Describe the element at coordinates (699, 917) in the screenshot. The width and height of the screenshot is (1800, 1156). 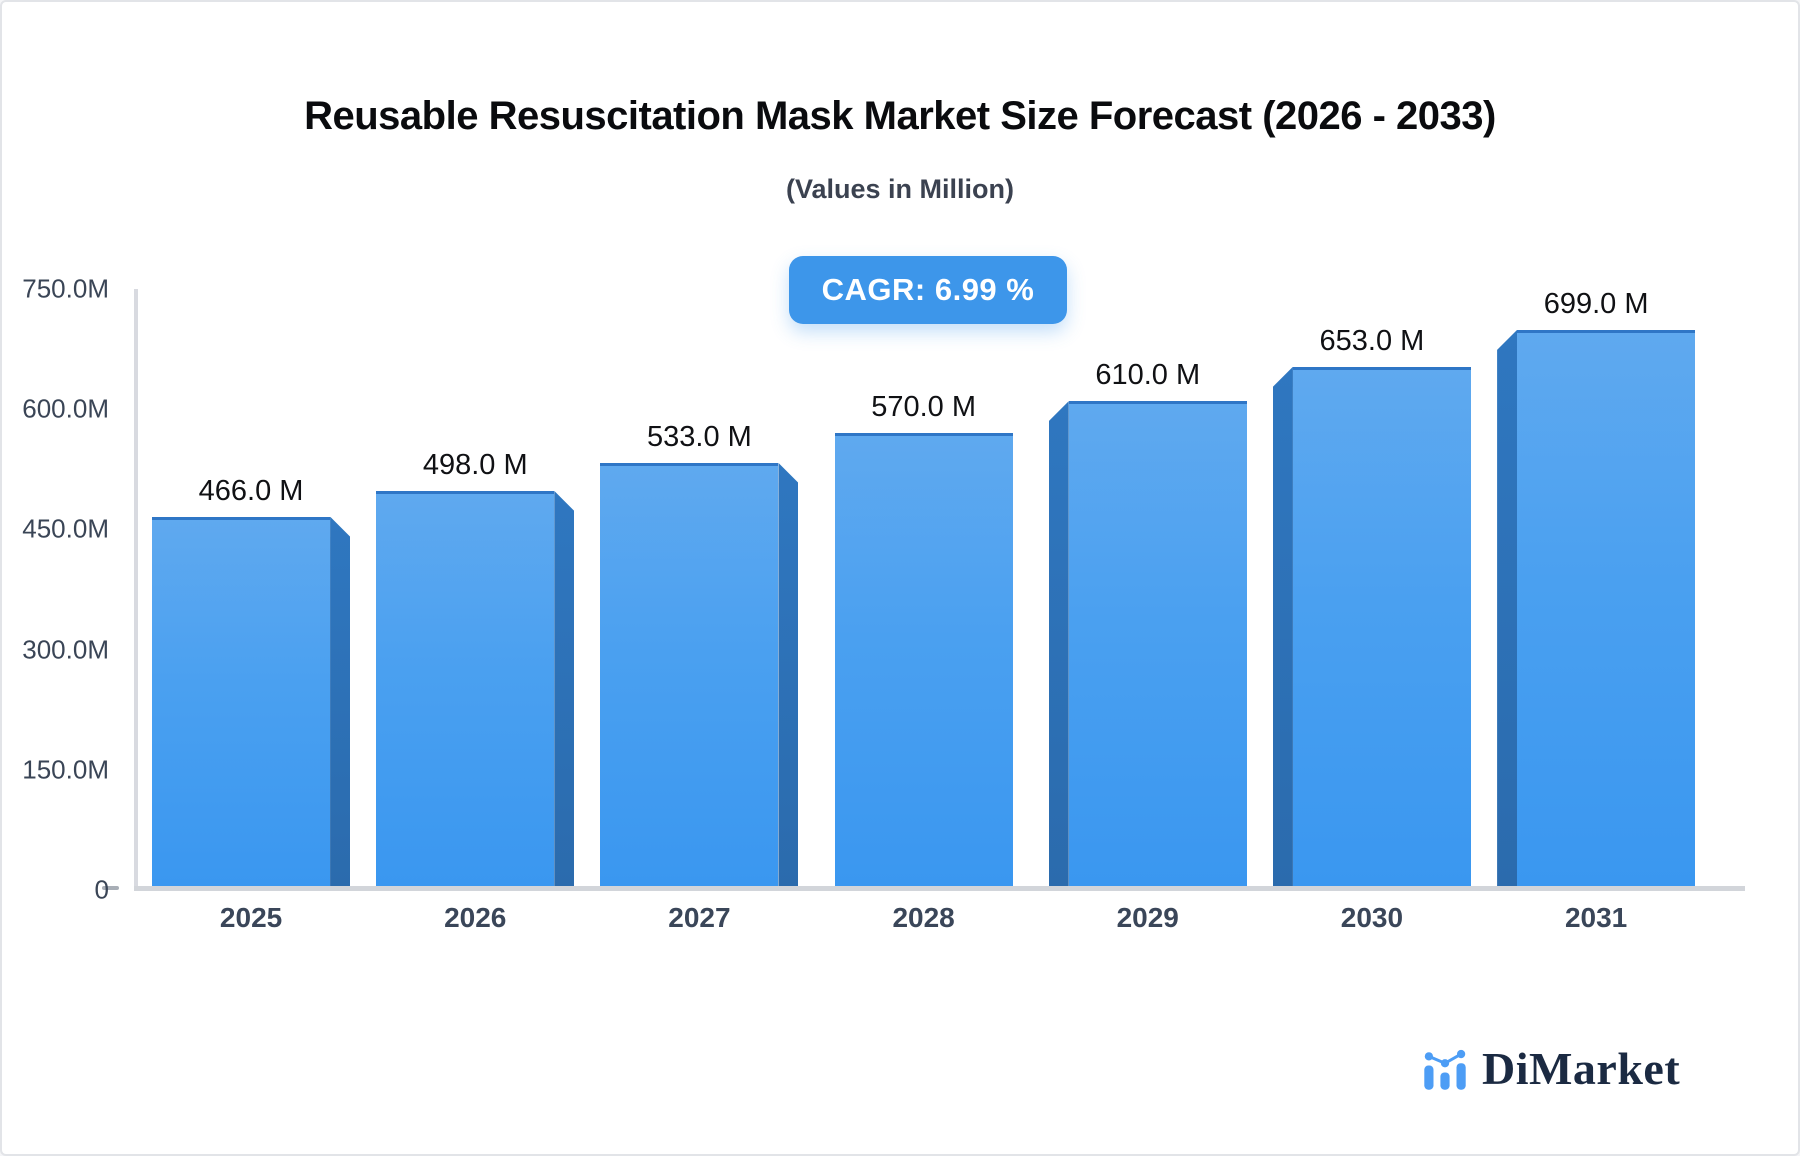
I see `x-axis-label-2027: 2027` at that location.